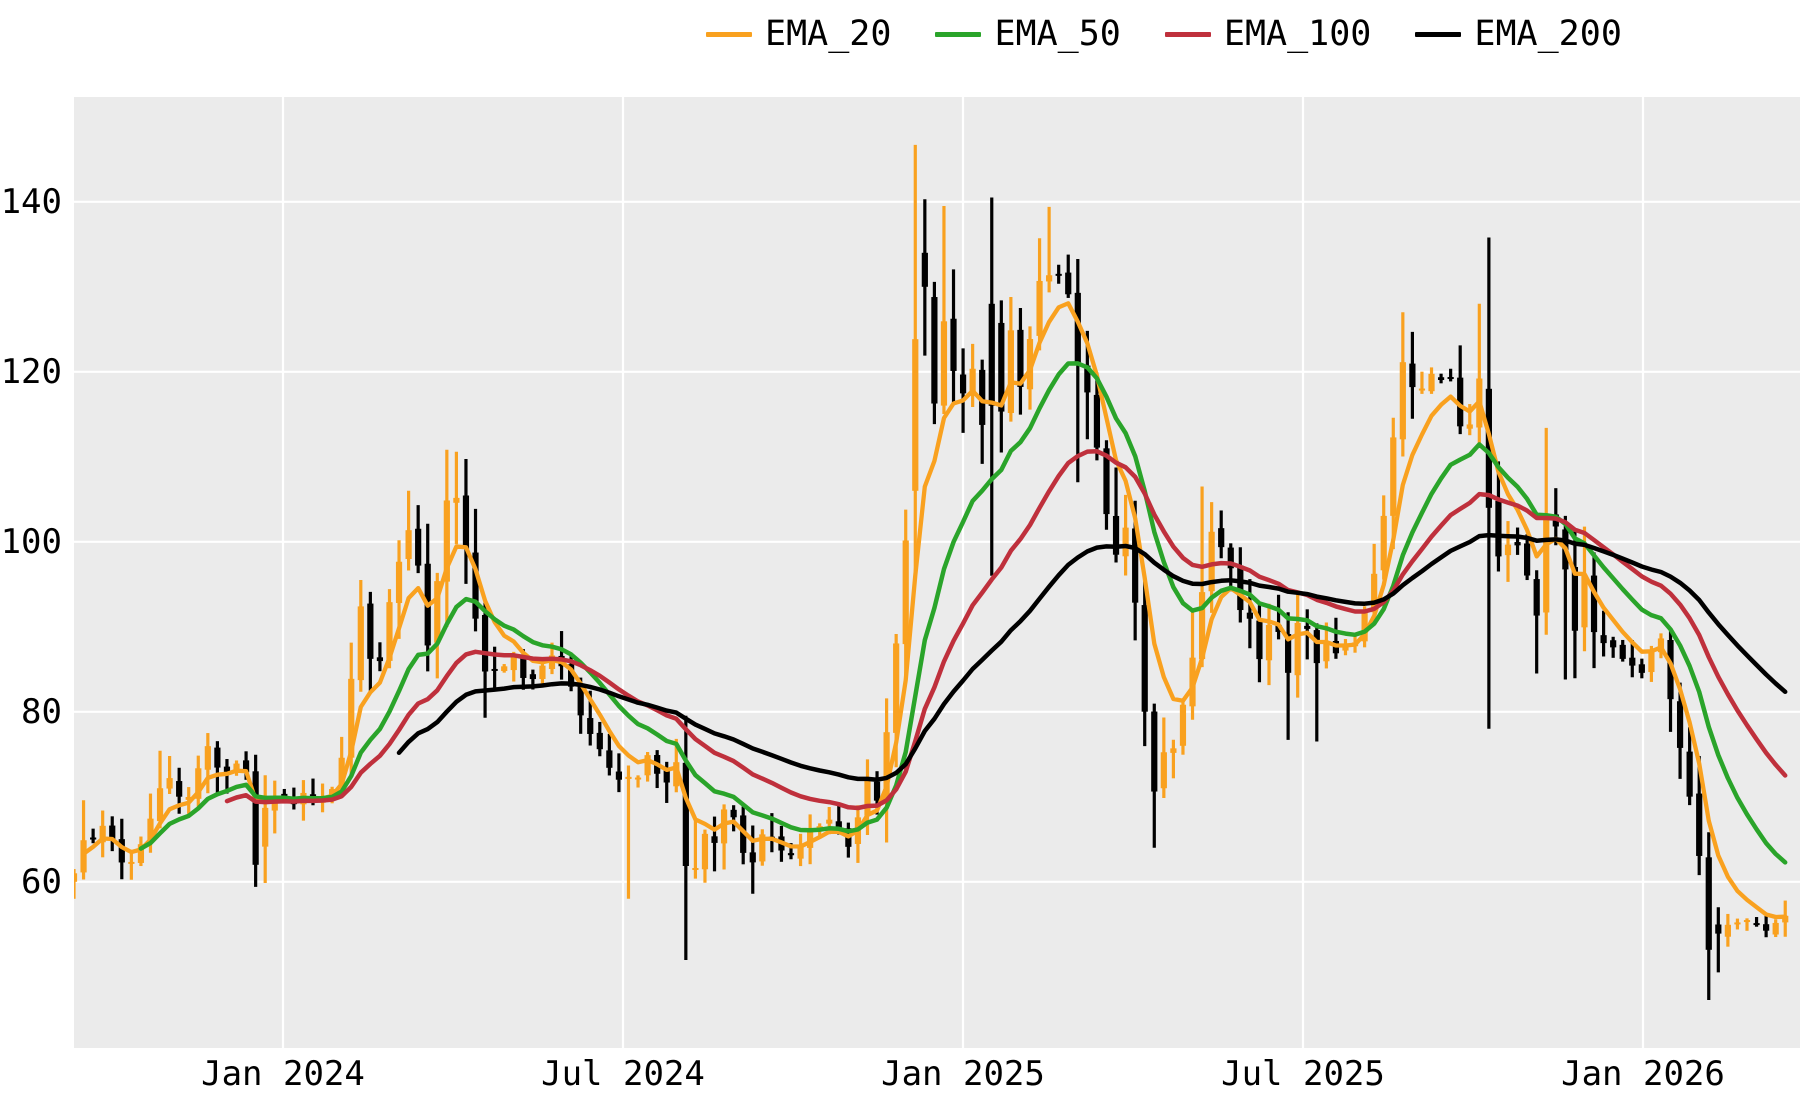  Describe the element at coordinates (1187, 34) in the screenshot. I see `ema-100-line-icon` at that location.